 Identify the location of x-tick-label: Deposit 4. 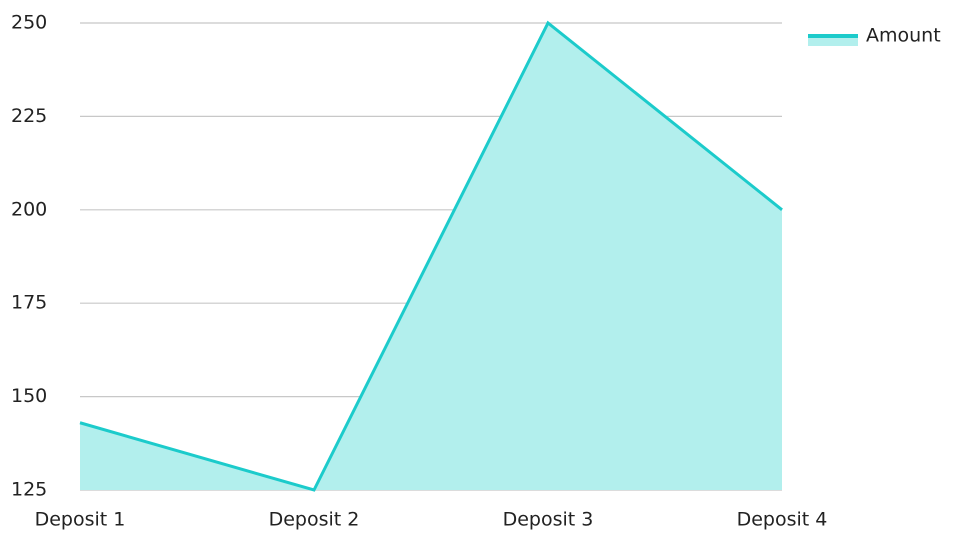
(782, 520).